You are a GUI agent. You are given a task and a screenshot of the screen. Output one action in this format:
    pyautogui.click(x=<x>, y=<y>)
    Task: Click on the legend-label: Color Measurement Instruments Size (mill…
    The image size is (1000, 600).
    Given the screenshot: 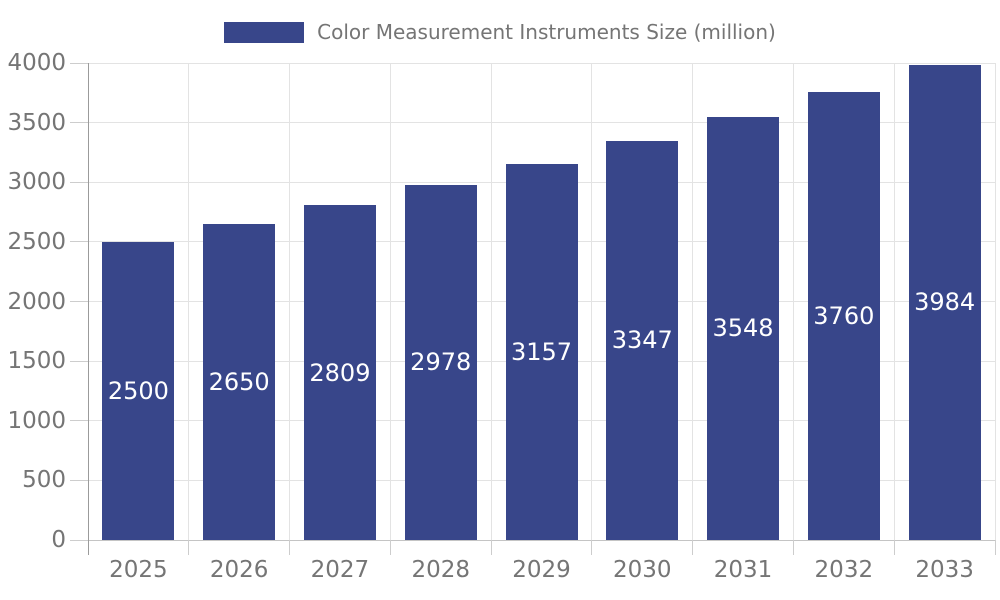 What is the action you would take?
    pyautogui.click(x=546, y=32)
    